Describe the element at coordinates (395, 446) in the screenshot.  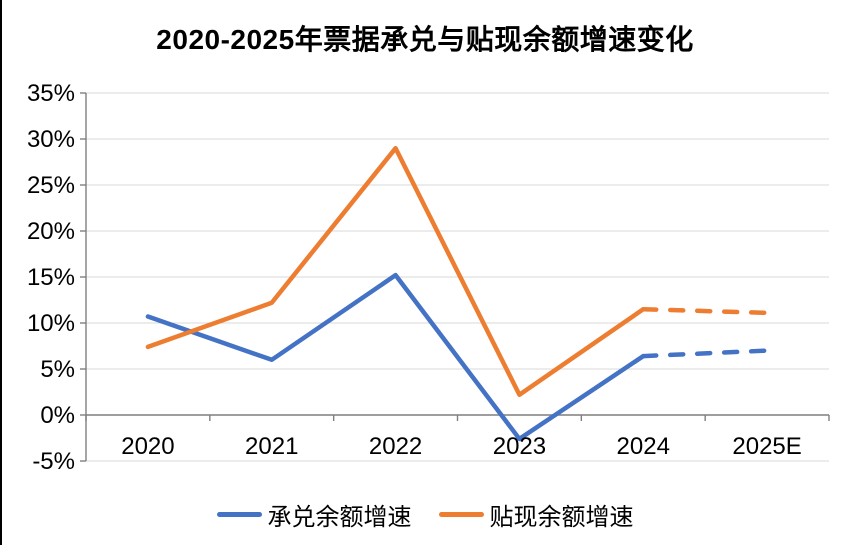
I see `x-axis-label: 2022` at that location.